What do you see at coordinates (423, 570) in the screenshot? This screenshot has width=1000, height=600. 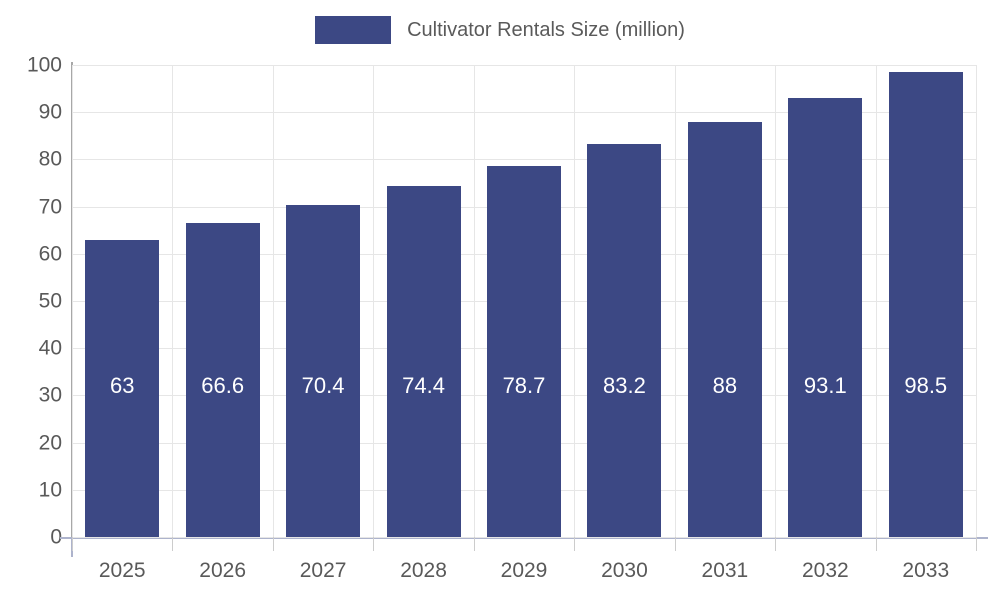 I see `x-axis-tick-label: 2028` at bounding box center [423, 570].